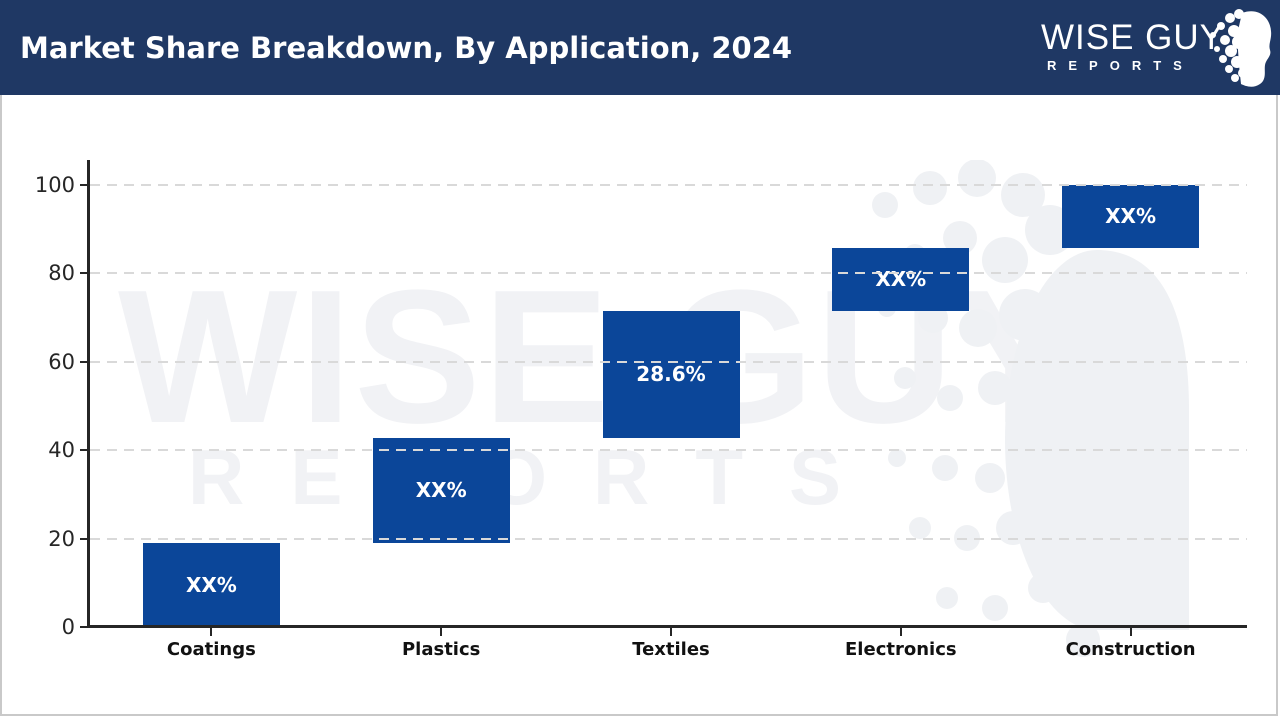 The image size is (1280, 720). I want to click on bar-value-label: 28.6%, so click(671, 374).